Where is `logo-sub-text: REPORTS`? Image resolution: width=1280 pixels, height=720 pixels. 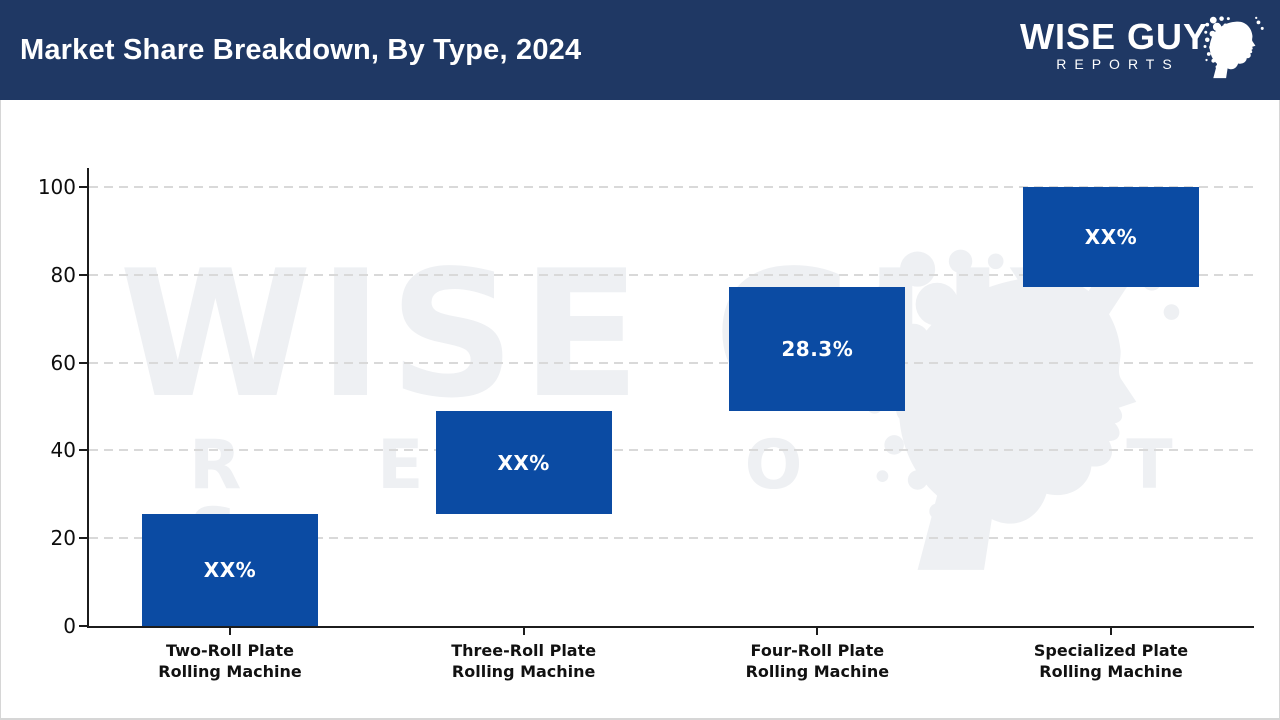
logo-sub-text: REPORTS is located at coordinates (1118, 64).